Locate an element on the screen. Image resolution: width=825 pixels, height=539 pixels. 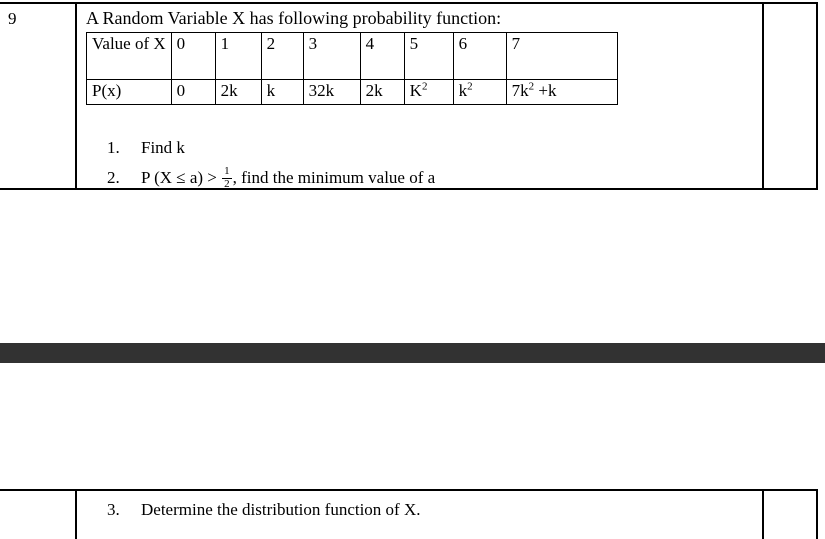
table-row-probabilities: P(x) 0 2k k 32k 2k K2 k2 7k2 +k is located at coordinates (352, 92).